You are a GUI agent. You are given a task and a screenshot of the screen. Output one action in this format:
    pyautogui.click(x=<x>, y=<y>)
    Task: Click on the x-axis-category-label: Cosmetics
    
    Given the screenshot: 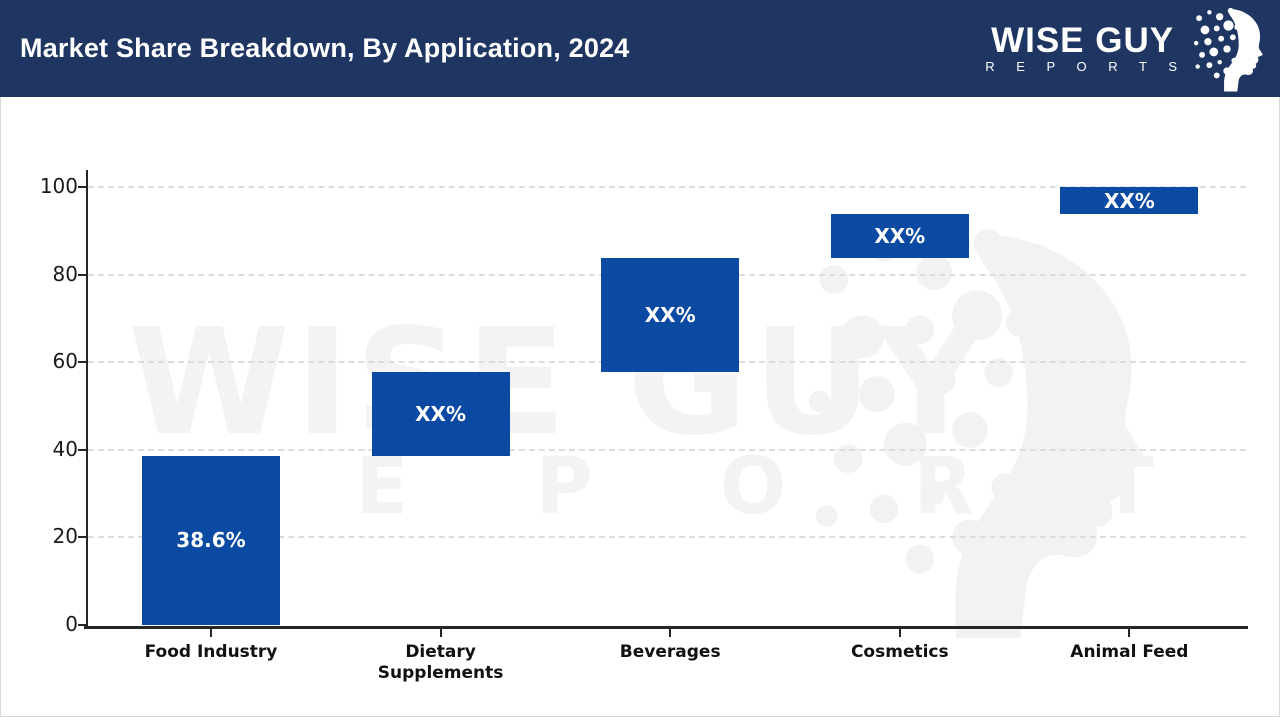 What is the action you would take?
    pyautogui.click(x=899, y=652)
    